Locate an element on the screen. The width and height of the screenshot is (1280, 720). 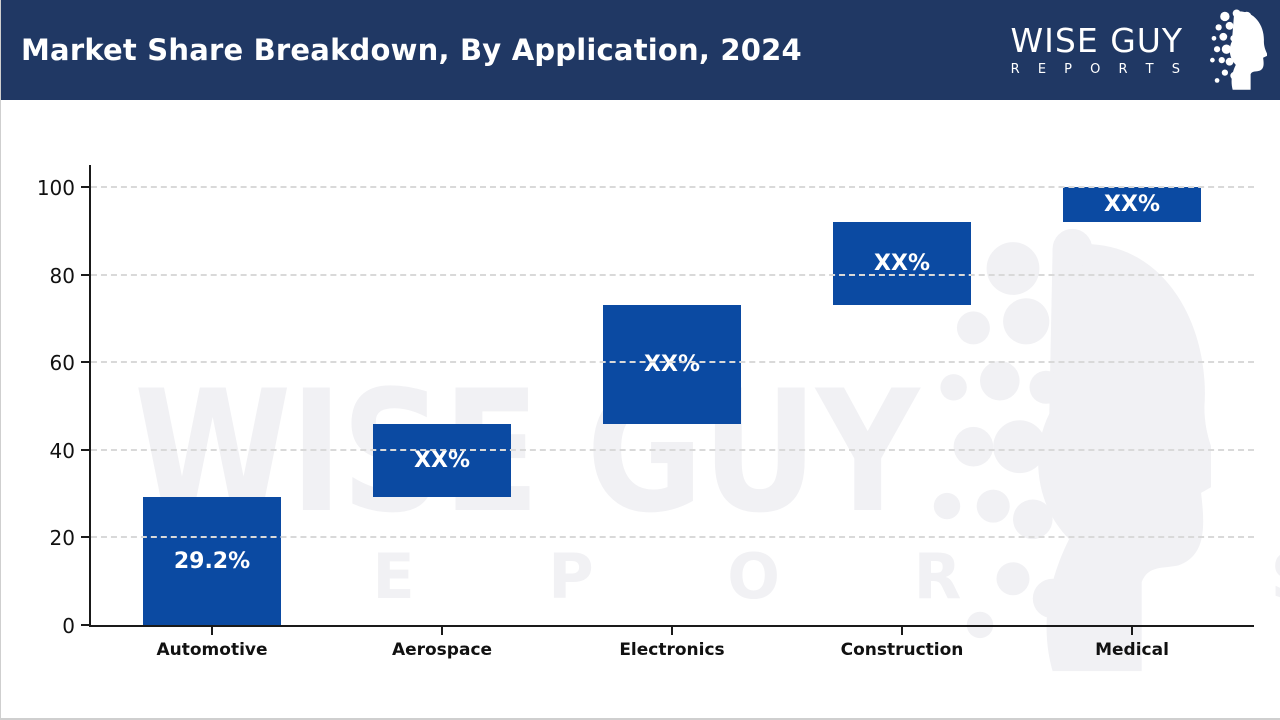
wise-guy-logo: WISE GUY R E P O R T S is located at coordinates (1137, 50).